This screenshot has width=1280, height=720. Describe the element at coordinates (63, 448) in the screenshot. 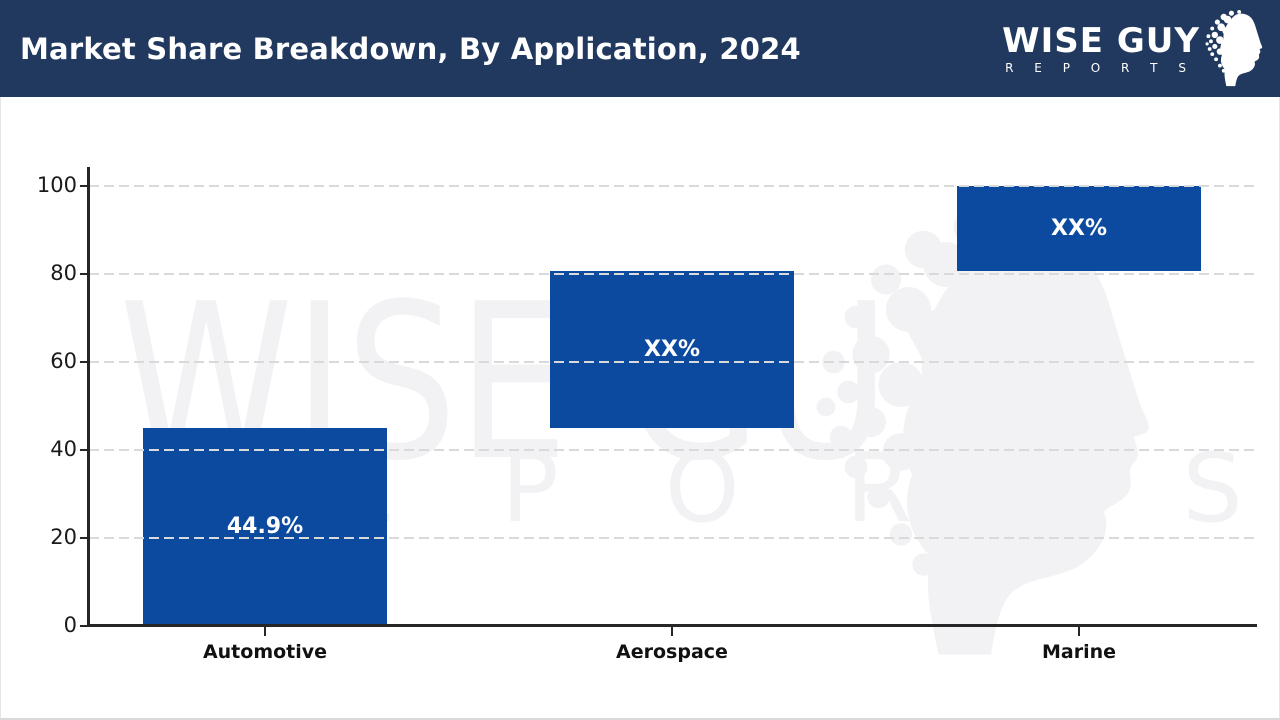

I see `y-axis-tick-label: 40` at that location.